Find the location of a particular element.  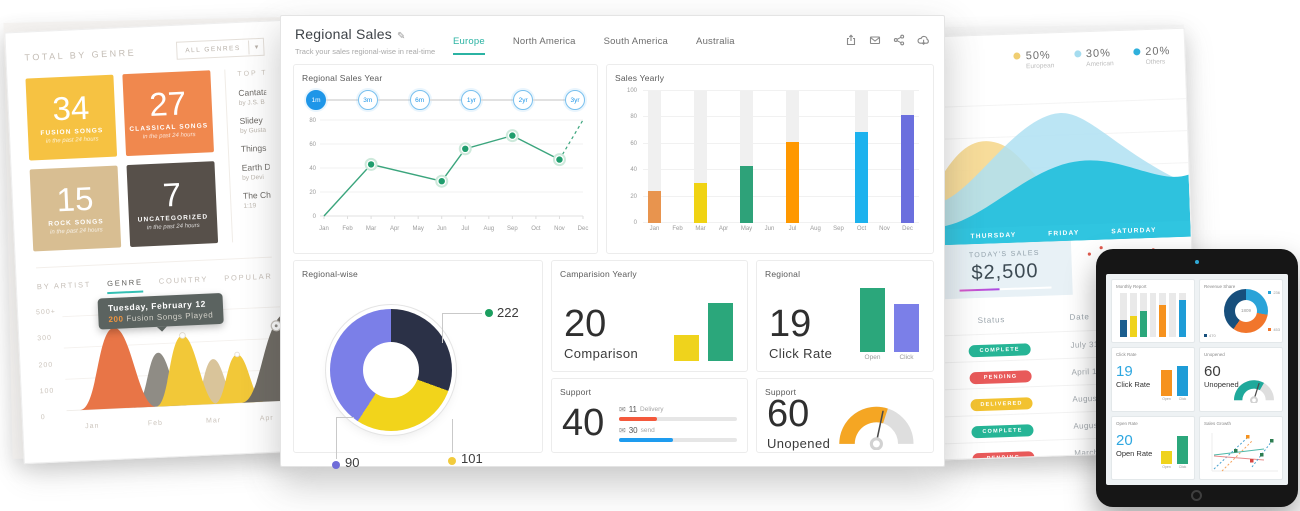

tab-south-america: South America is located at coordinates (636, 41).